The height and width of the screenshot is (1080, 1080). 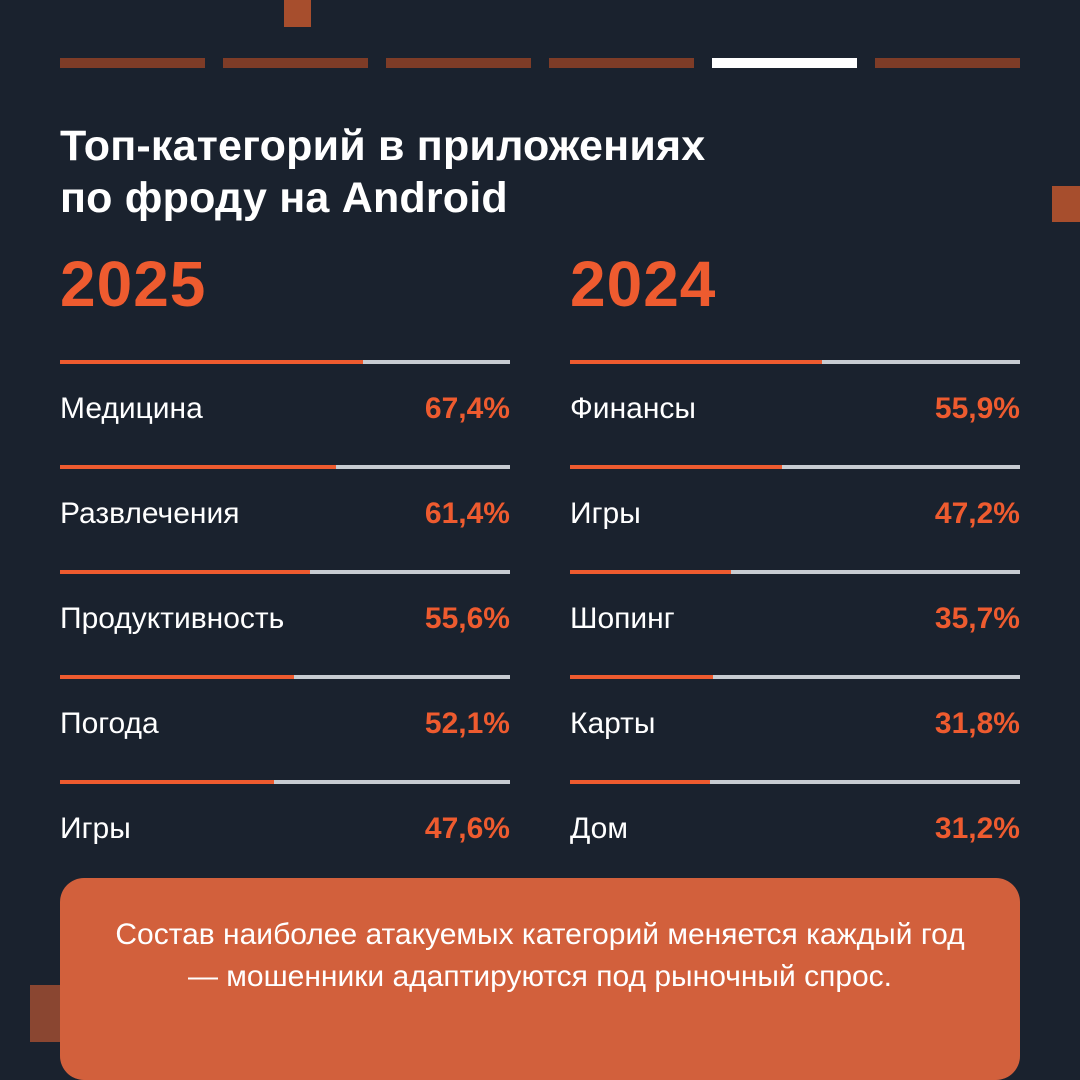 I want to click on category-value: 31,2%, so click(x=977, y=828).